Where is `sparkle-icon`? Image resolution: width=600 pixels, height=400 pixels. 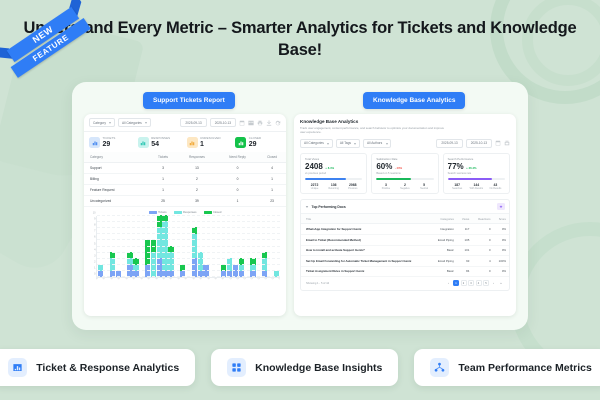
sparkle-icon is located at coordinates (501, 207).